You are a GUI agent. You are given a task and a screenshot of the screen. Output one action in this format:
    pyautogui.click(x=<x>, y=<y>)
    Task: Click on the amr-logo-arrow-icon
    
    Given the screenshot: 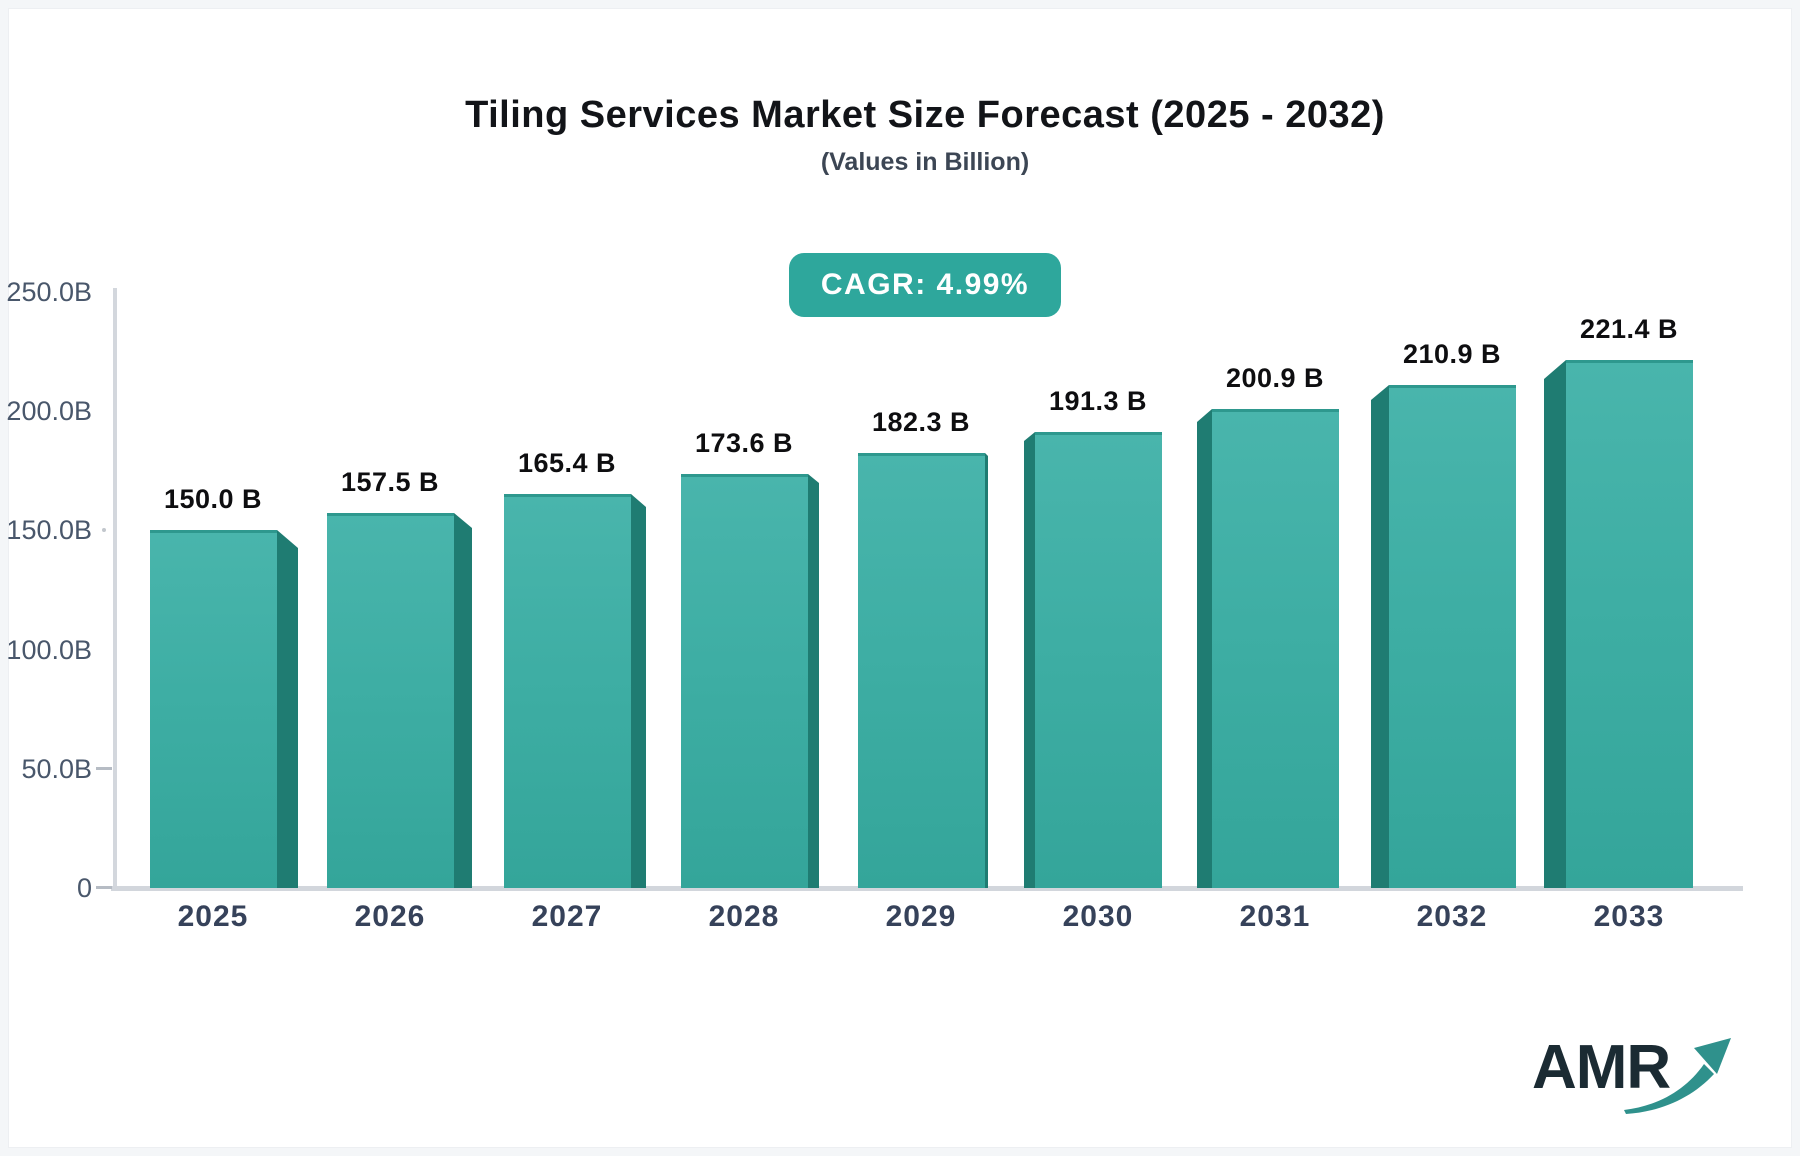 What is the action you would take?
    pyautogui.click(x=1677, y=1076)
    